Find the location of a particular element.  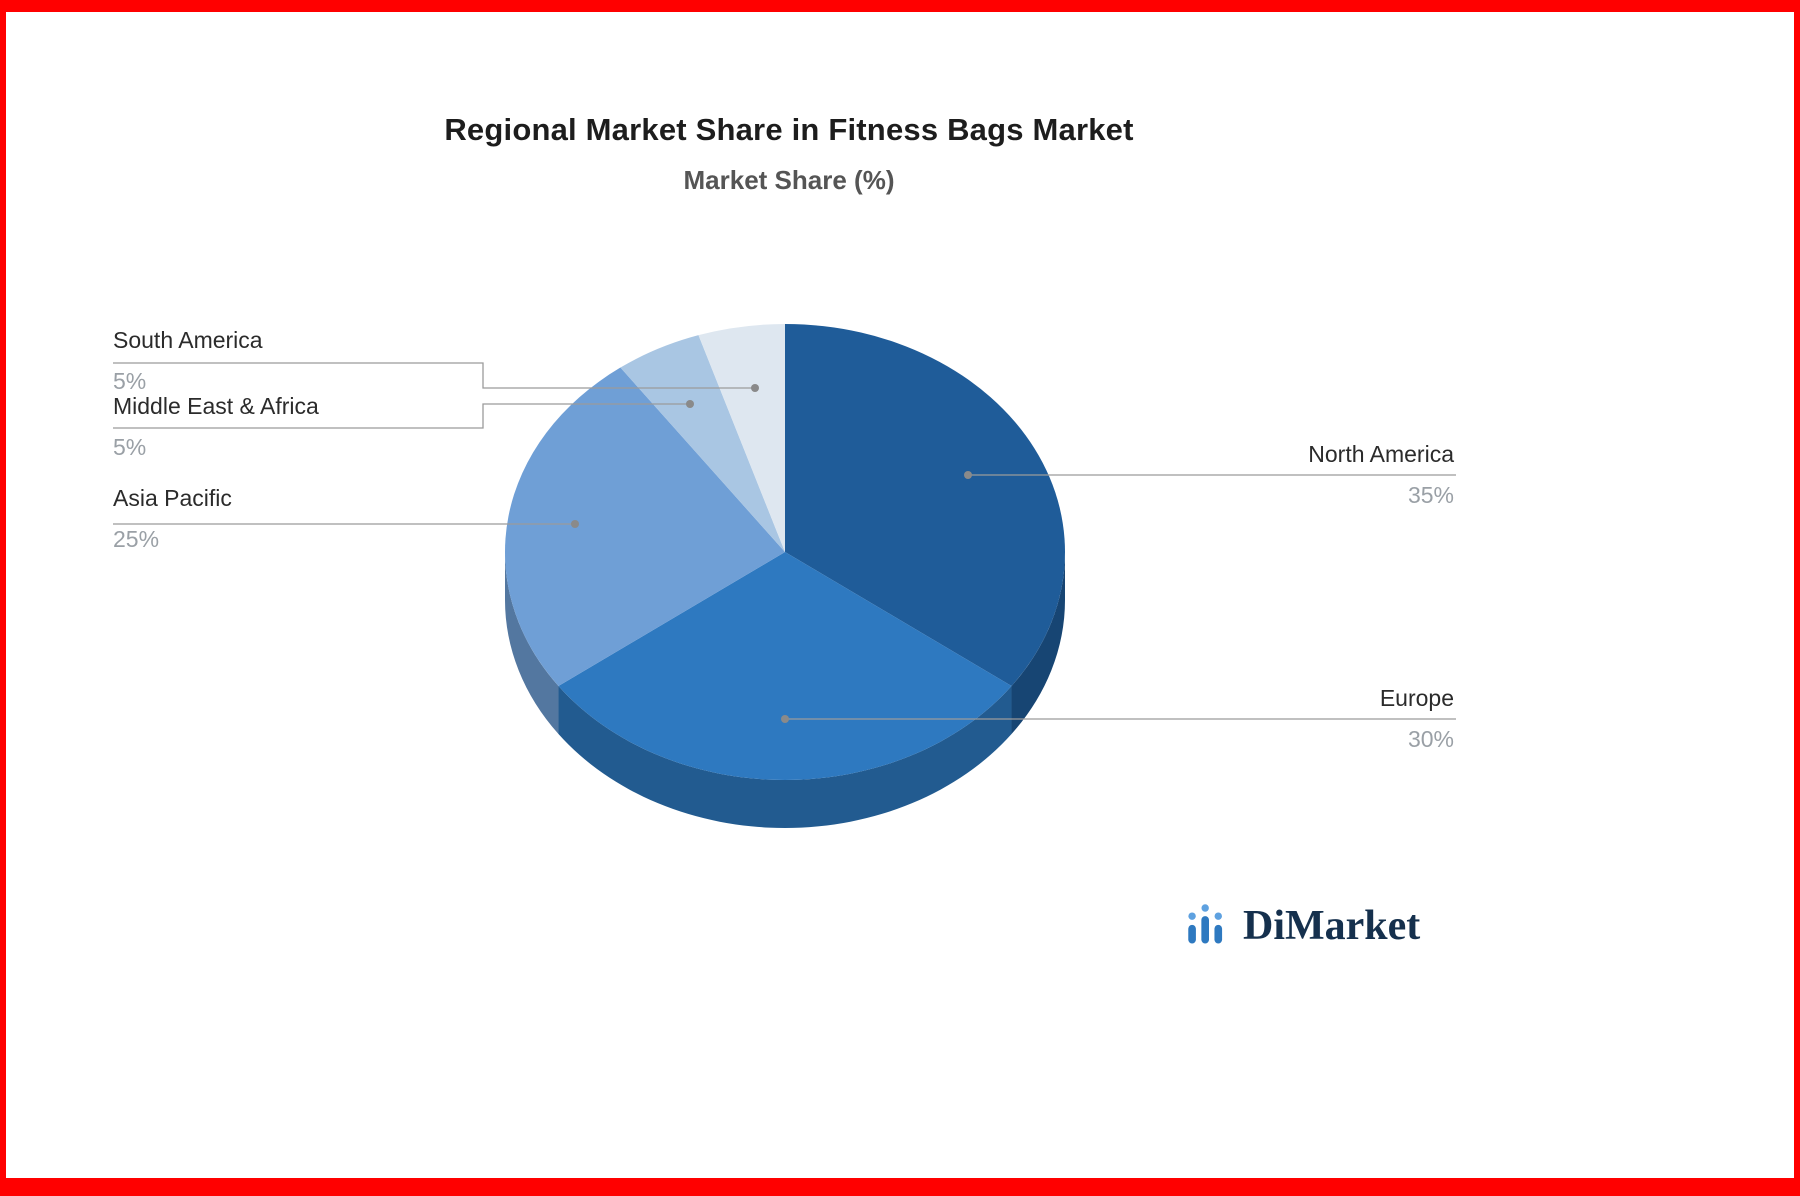

callout-middle-east-africa: Middle East & Africa 5% is located at coordinates (216, 427).